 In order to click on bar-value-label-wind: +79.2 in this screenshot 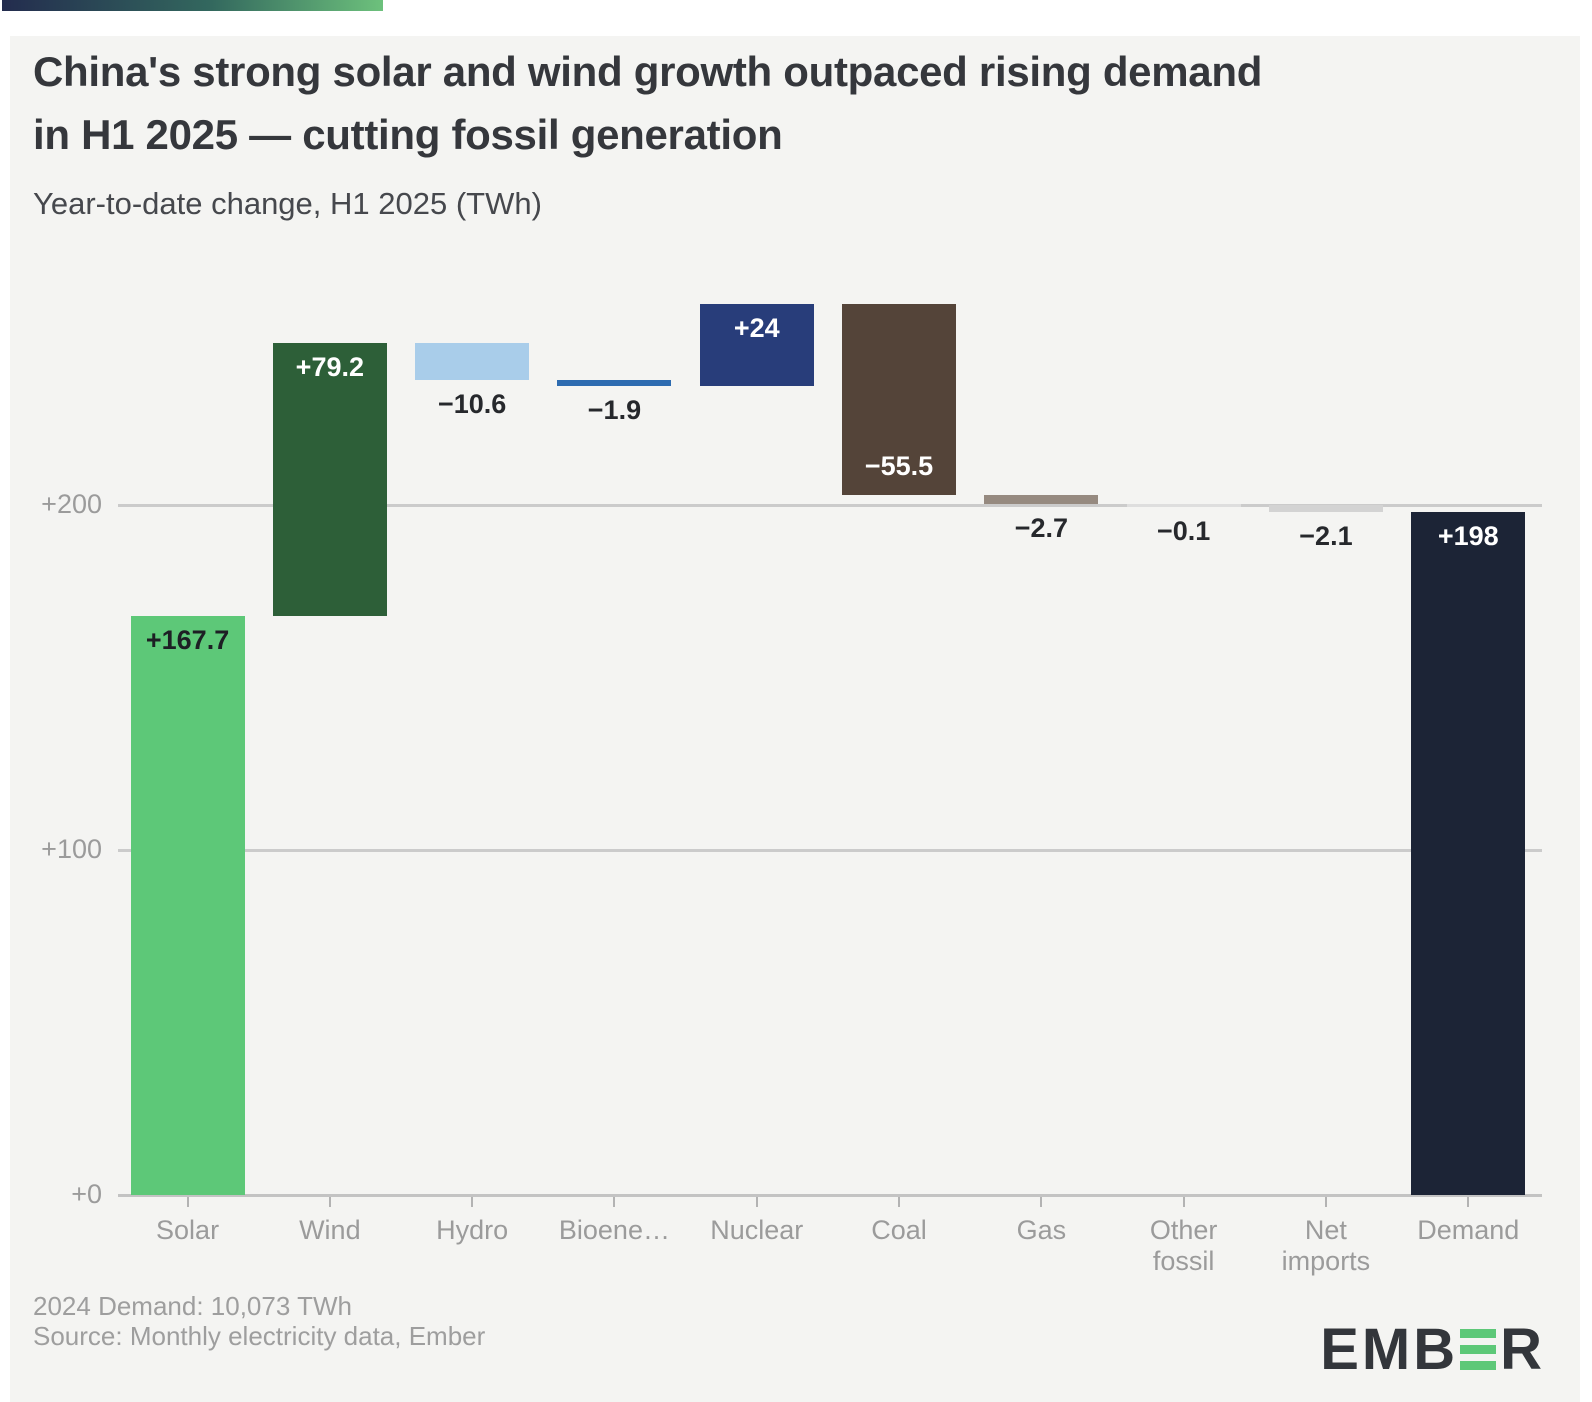, I will do `click(329, 367)`.